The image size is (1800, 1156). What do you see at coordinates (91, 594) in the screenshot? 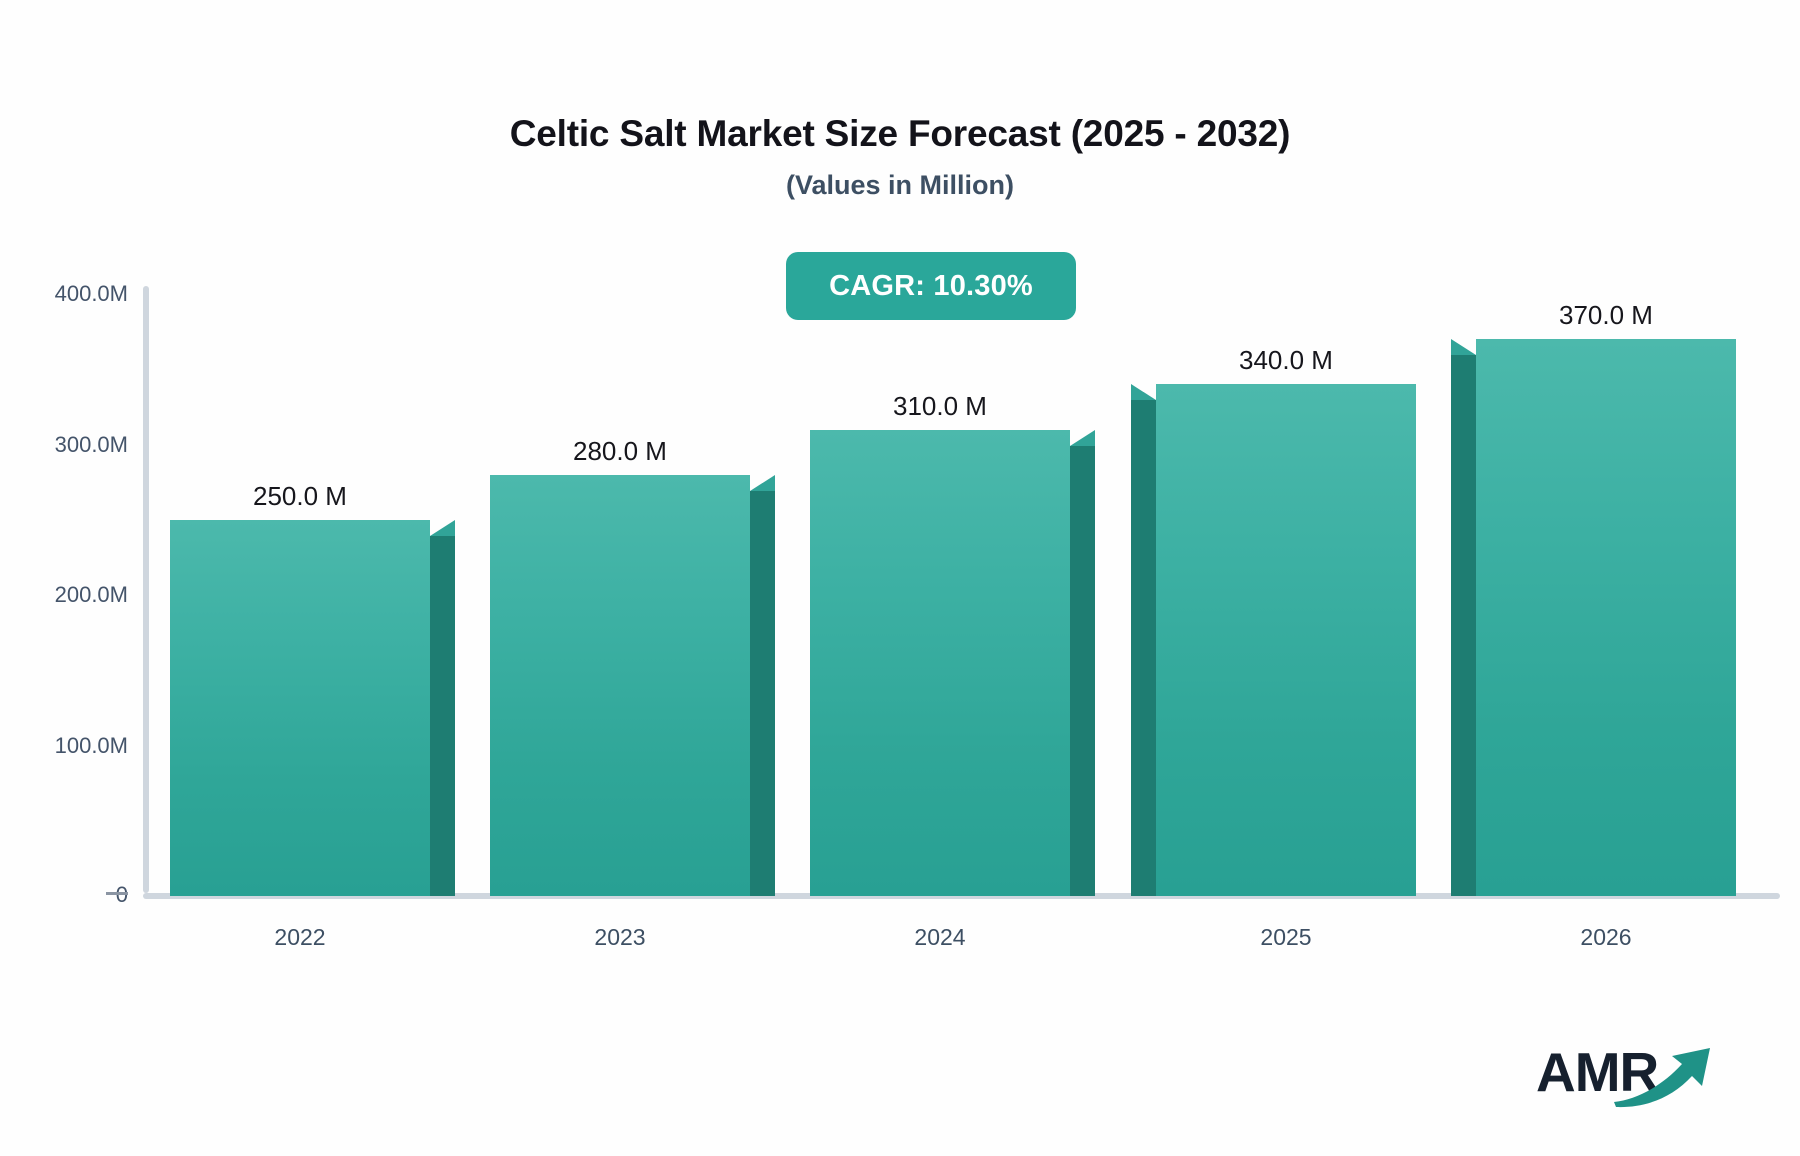
I see `y-tick-label-200: 200.0M` at bounding box center [91, 594].